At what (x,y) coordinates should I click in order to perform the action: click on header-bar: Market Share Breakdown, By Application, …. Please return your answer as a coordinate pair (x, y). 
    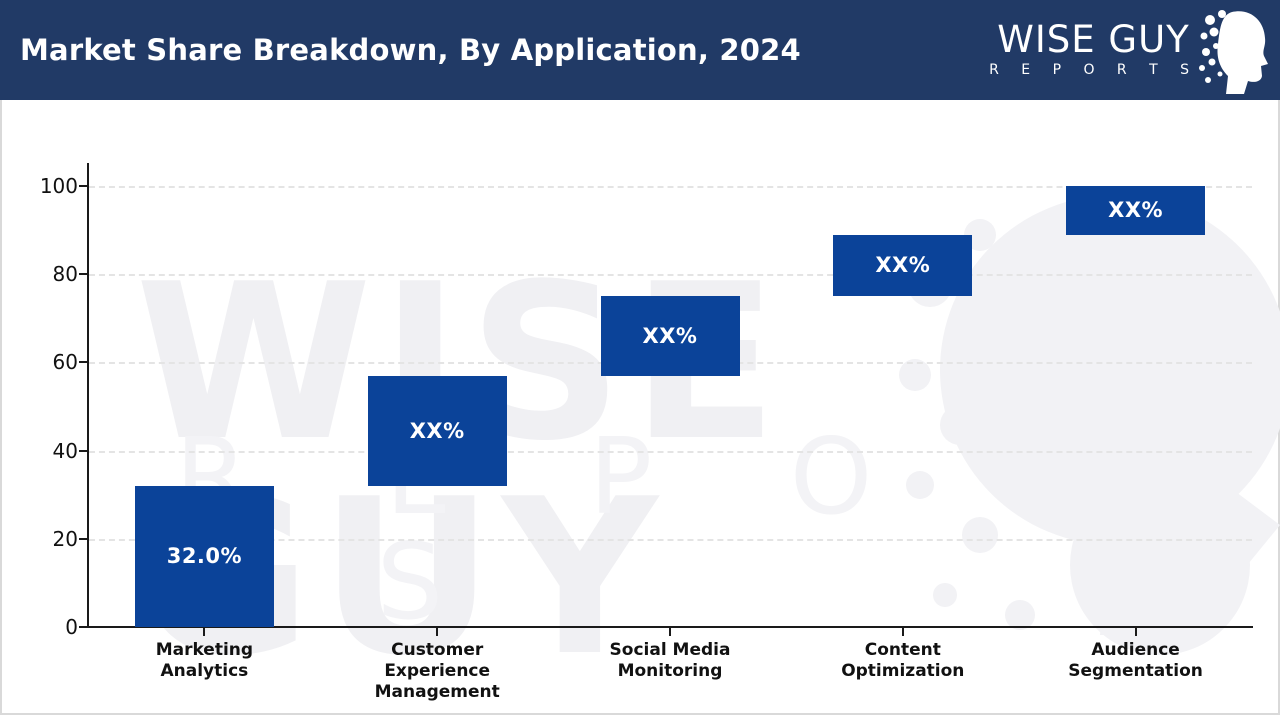
    Looking at the image, I should click on (640, 50).